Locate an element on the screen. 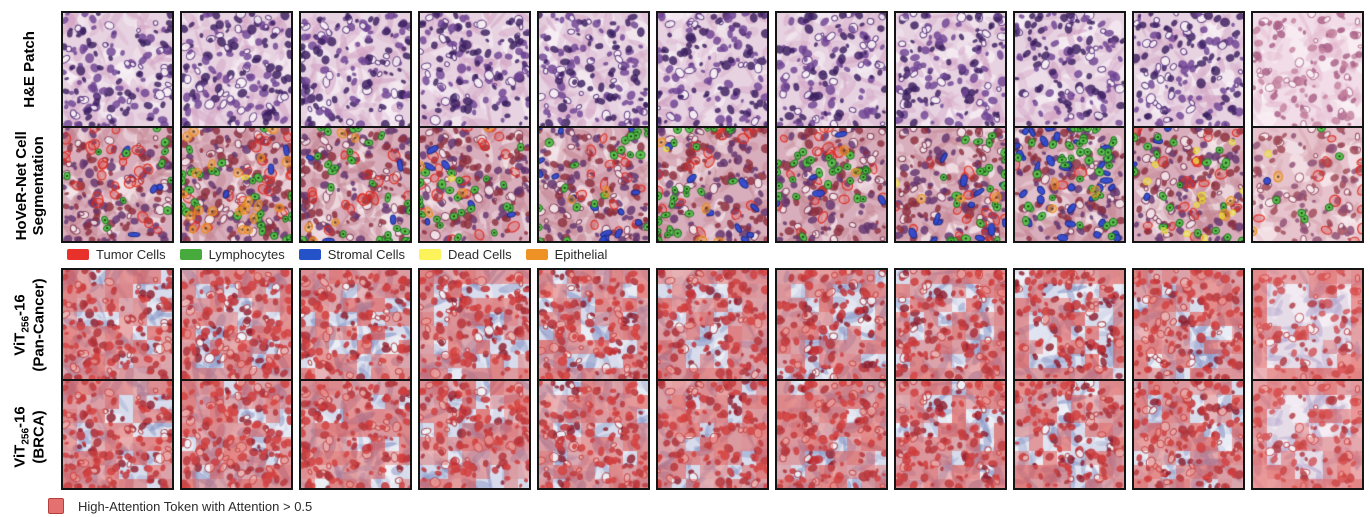 The image size is (1370, 517). row-label-vit-pancancer: ViT256-16 (Pan-Cancer) is located at coordinates (29, 324).